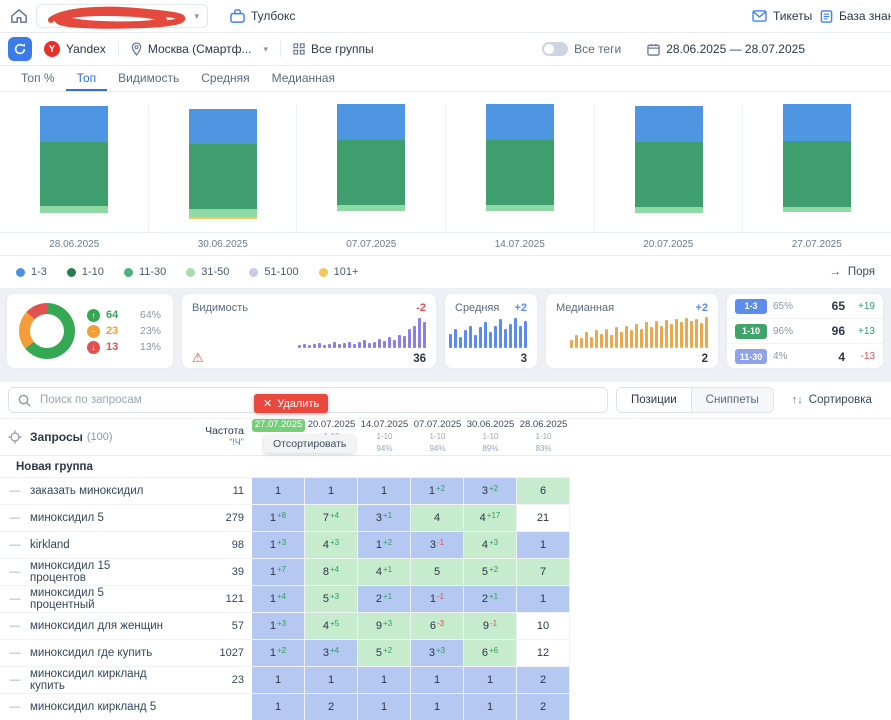 The image size is (891, 720). I want to click on toolbox-link: Тулбокс, so click(262, 16).